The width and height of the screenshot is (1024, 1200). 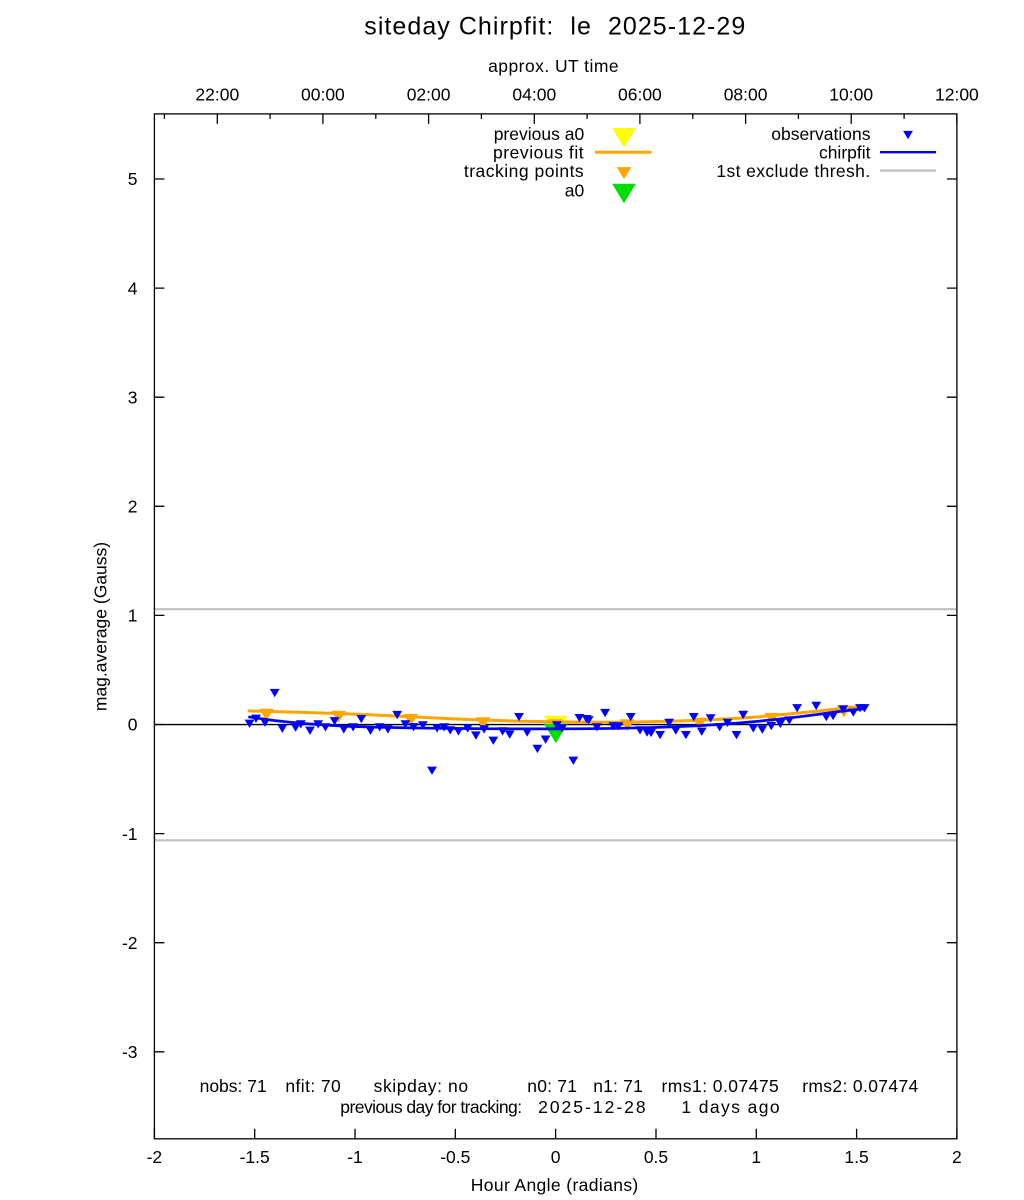 I want to click on svg-text: -3, so click(x=130, y=1052).